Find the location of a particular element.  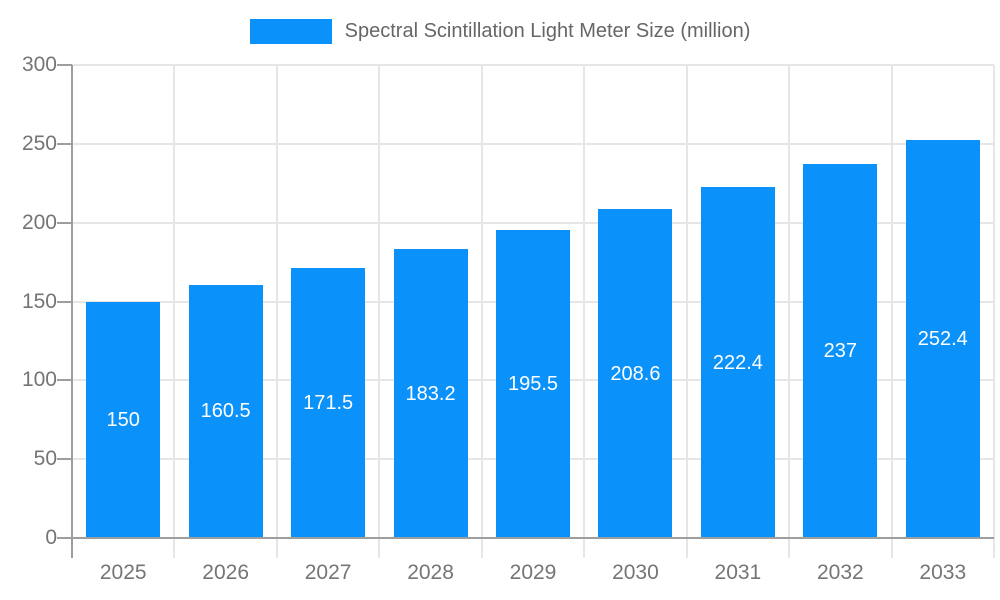

bar-2028 is located at coordinates (430, 393).